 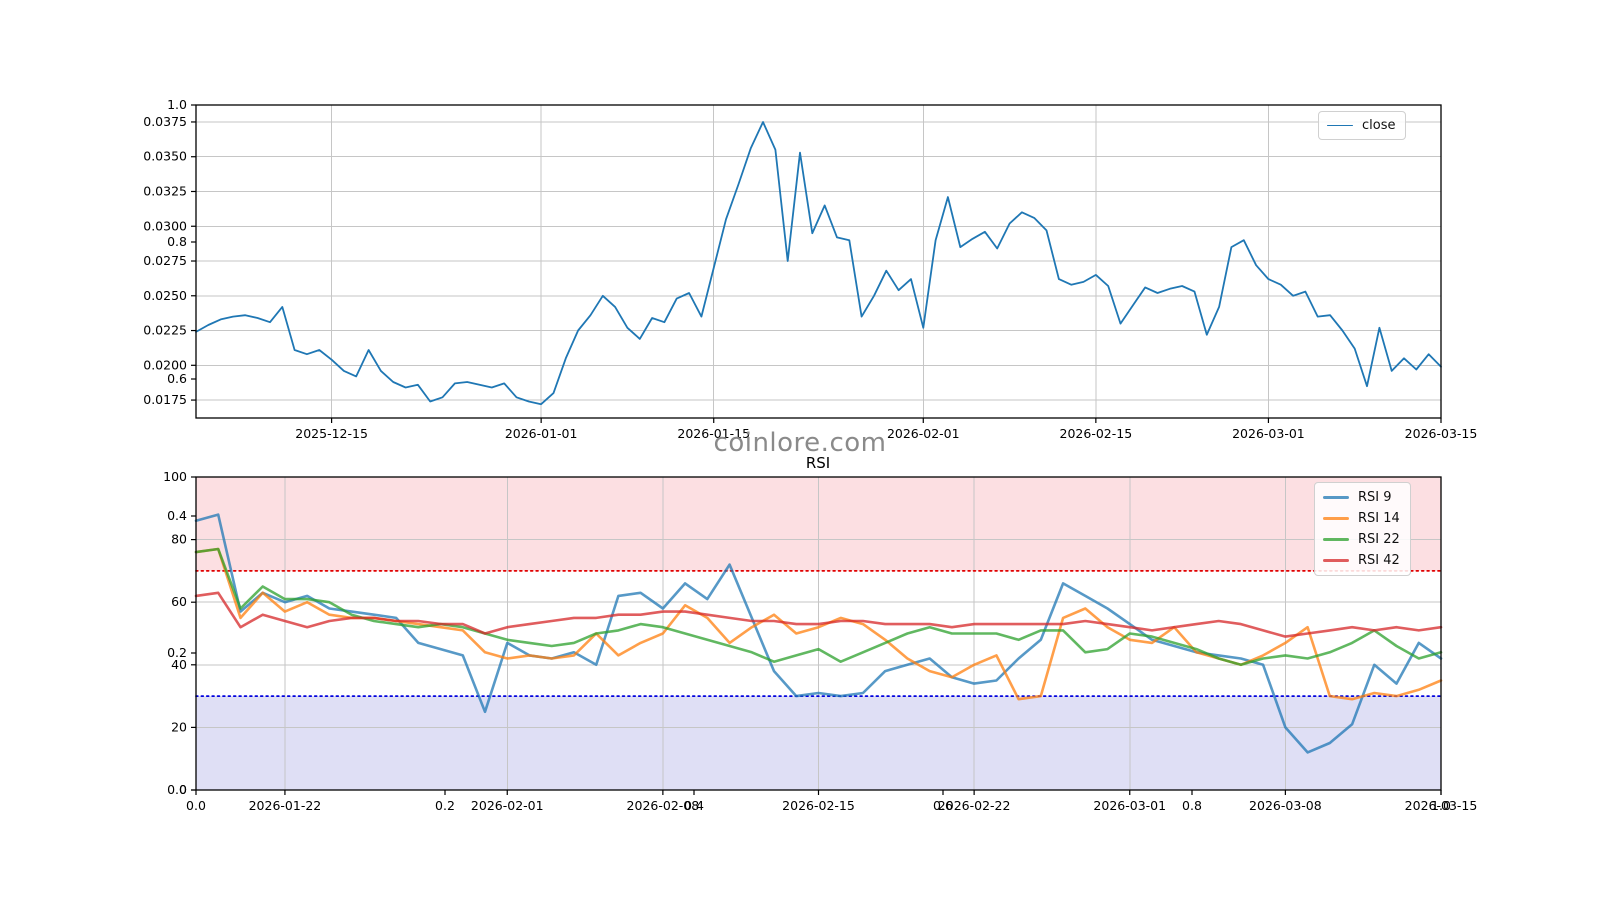 What do you see at coordinates (800, 443) in the screenshot?
I see `watermark: coinlore.com` at bounding box center [800, 443].